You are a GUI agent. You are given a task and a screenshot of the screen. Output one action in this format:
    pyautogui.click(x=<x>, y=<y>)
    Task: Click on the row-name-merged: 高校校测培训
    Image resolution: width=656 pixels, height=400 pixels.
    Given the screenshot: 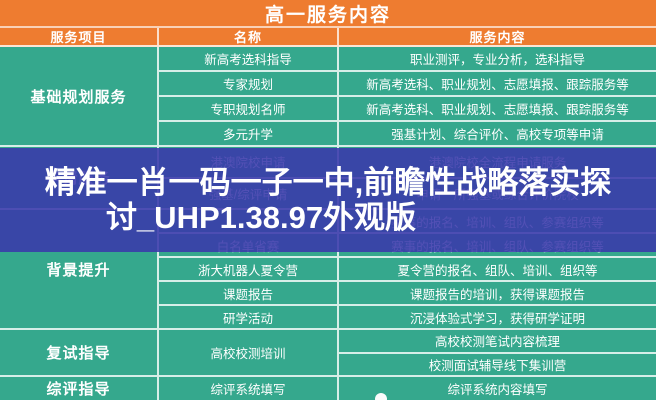 What is the action you would take?
    pyautogui.click(x=247, y=352)
    